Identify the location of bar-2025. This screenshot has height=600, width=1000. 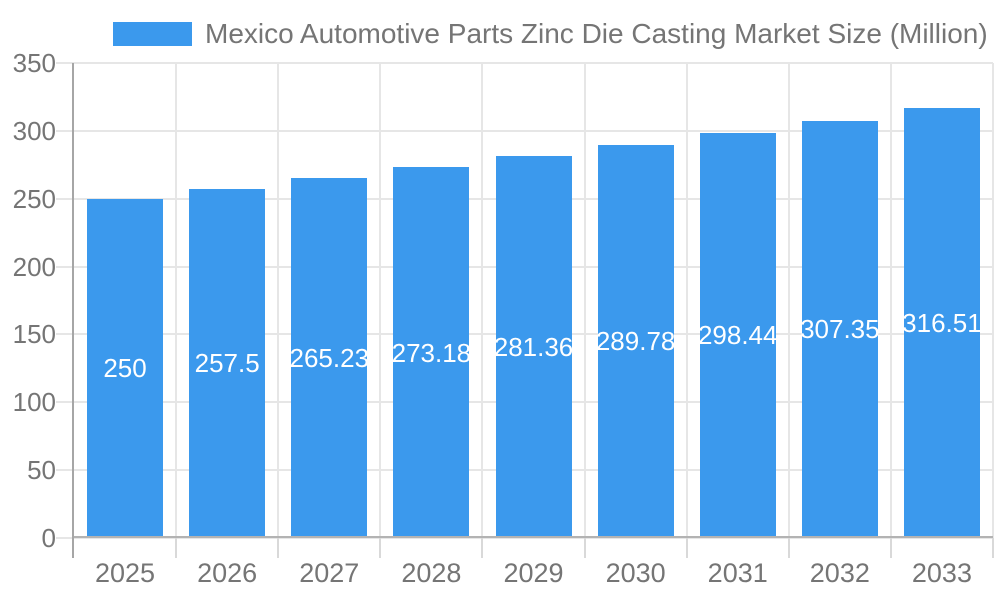
(125, 368).